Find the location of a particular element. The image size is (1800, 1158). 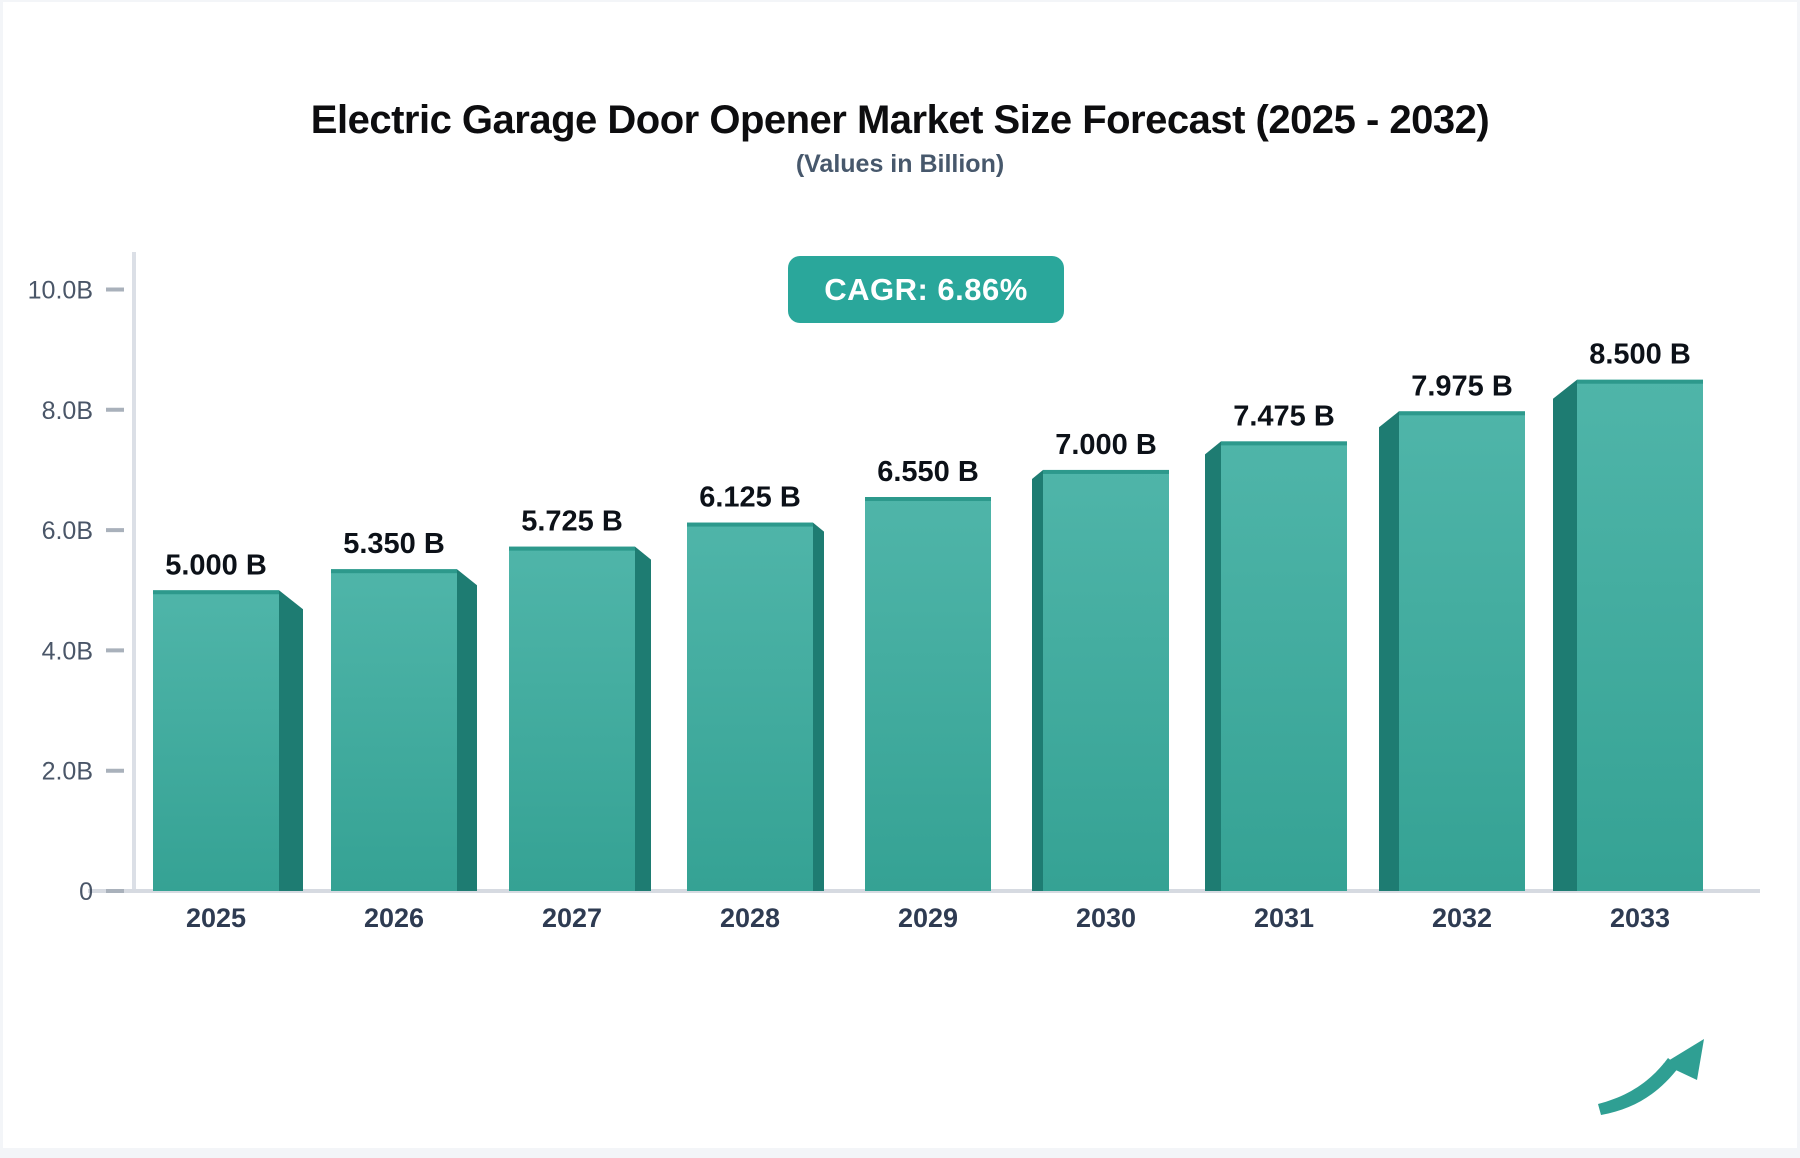

cagr-badge: CAGR: 6.86% is located at coordinates (926, 289).